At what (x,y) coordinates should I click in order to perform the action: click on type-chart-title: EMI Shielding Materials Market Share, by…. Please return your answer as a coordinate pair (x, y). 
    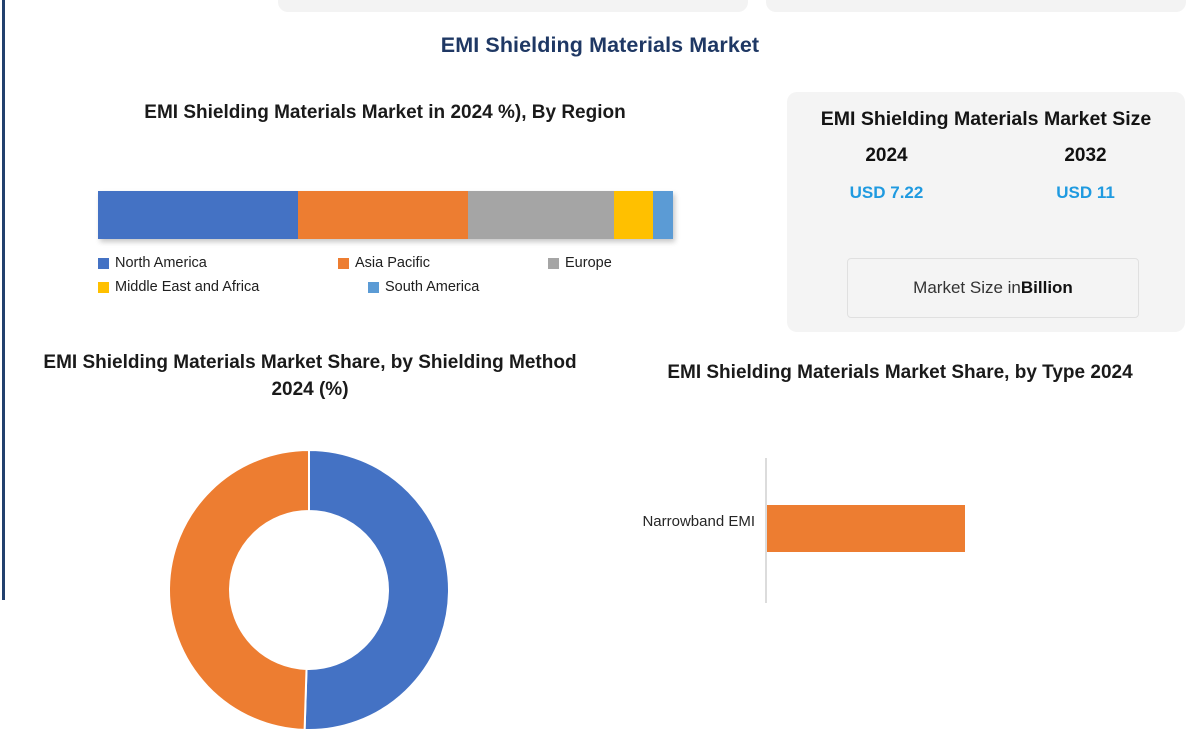
    Looking at the image, I should click on (900, 372).